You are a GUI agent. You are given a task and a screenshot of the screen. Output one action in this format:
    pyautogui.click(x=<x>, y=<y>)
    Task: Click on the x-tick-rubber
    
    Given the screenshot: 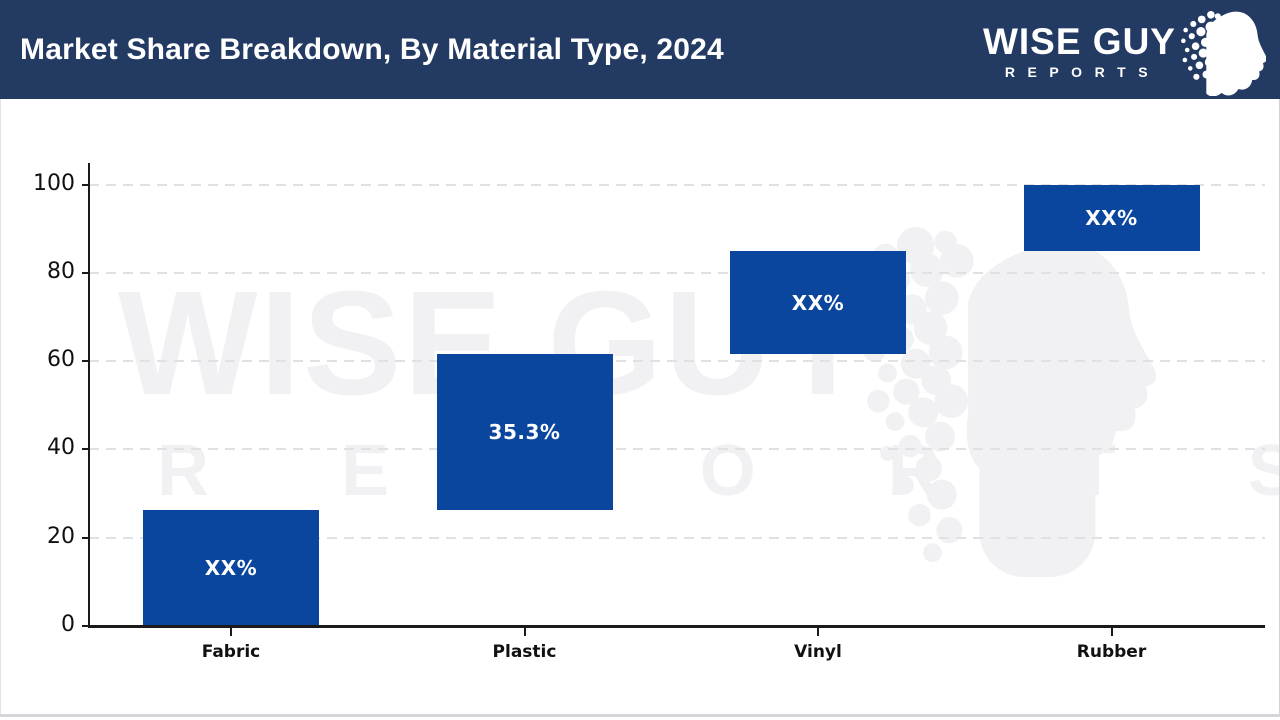 What is the action you would take?
    pyautogui.click(x=1111, y=632)
    